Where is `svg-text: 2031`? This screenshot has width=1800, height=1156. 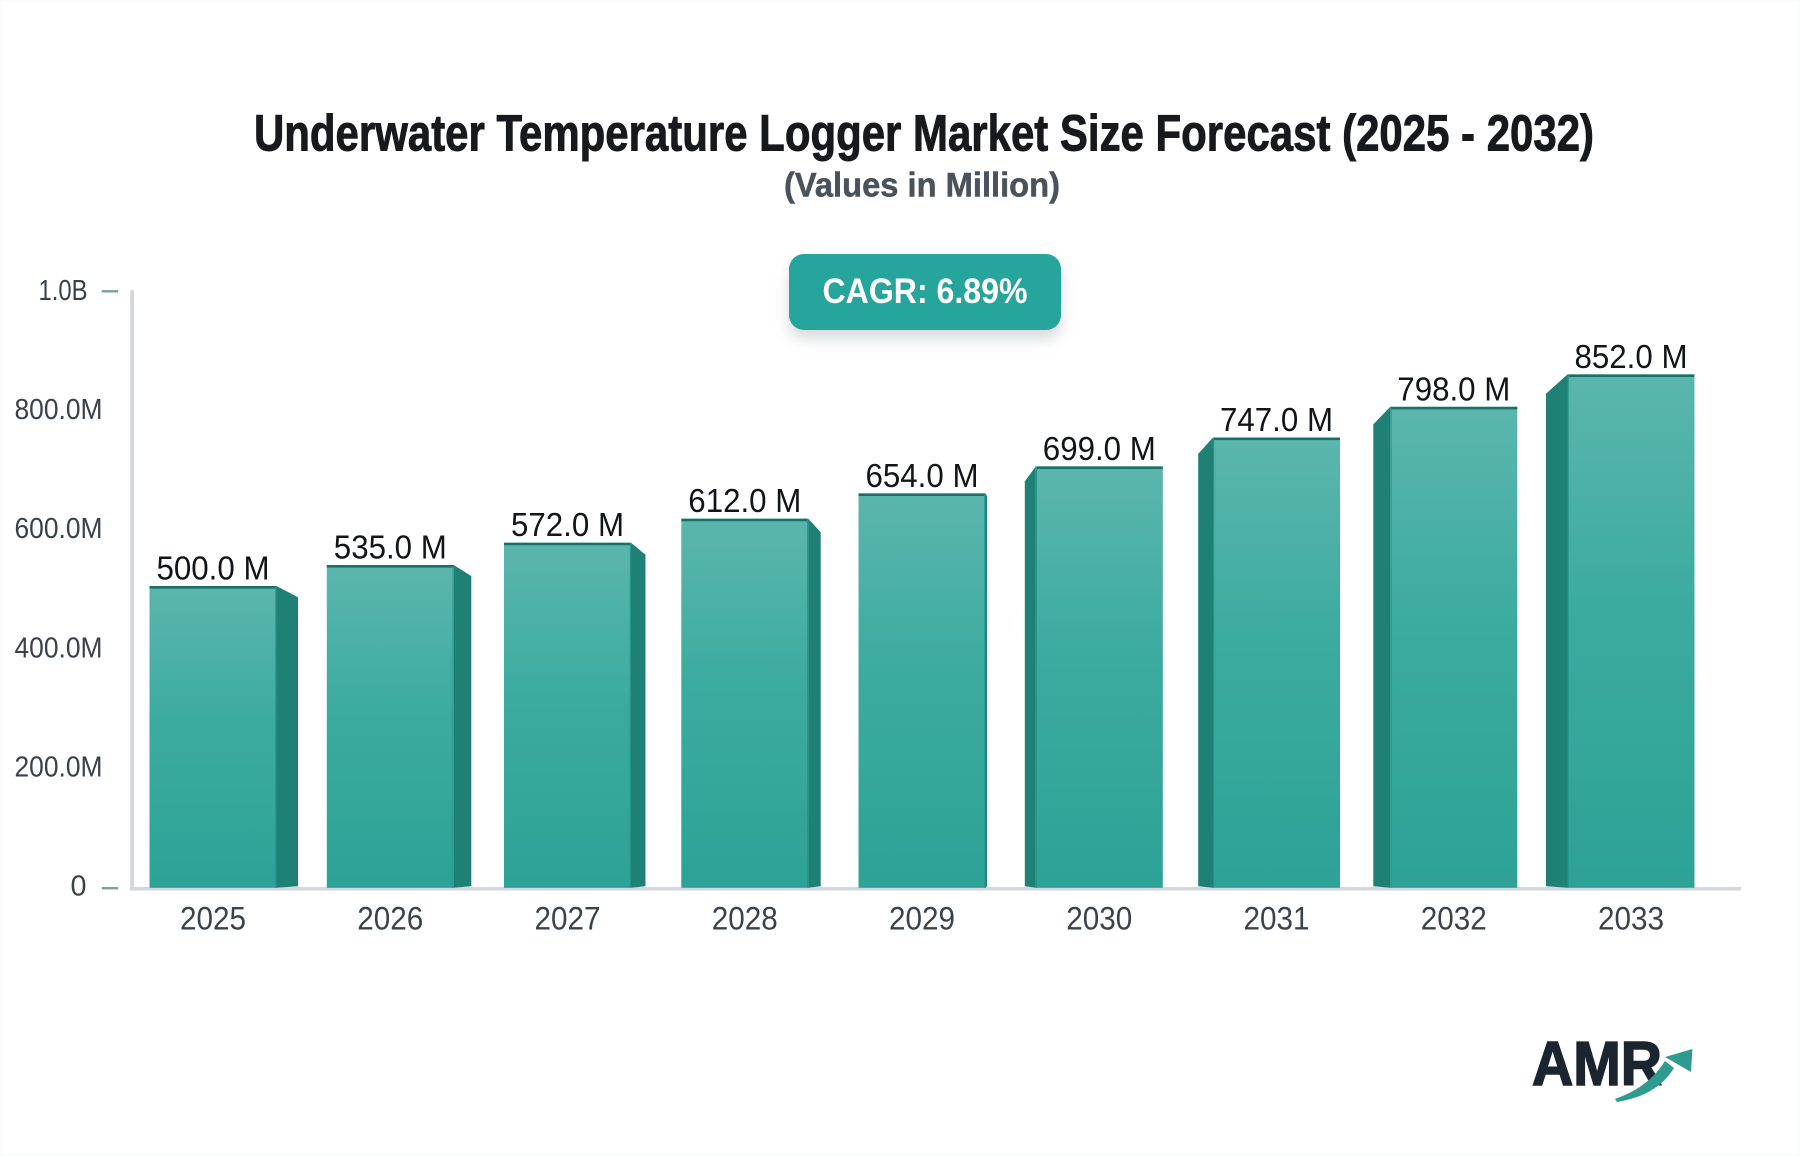 svg-text: 2031 is located at coordinates (1277, 918).